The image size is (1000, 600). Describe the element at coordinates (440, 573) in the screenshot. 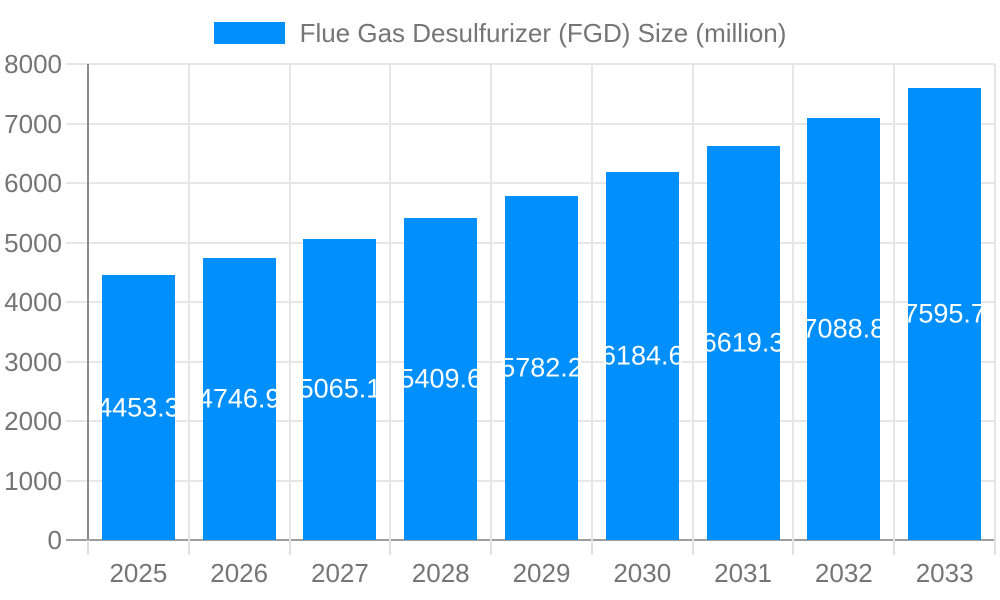

I see `x-tick-label: 2028` at that location.